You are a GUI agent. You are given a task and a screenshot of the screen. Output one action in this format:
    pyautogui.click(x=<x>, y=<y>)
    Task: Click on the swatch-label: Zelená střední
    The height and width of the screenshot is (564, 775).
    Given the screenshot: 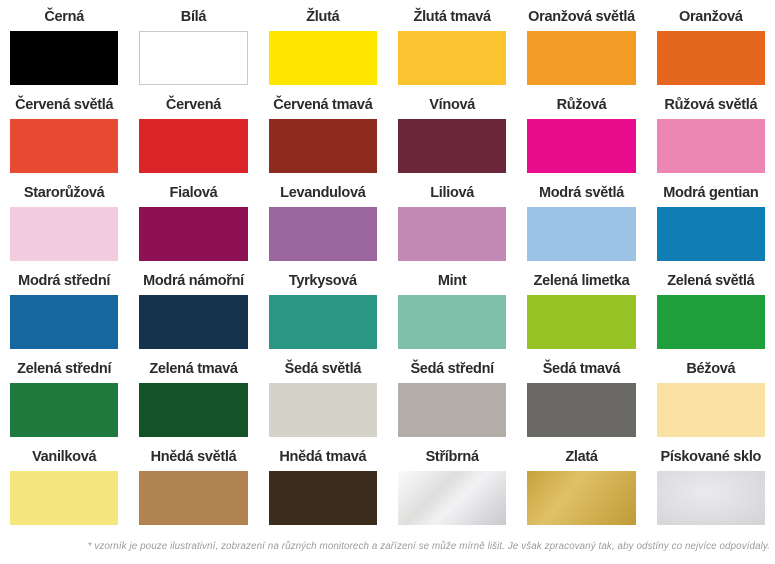 What is the action you would take?
    pyautogui.click(x=64, y=368)
    